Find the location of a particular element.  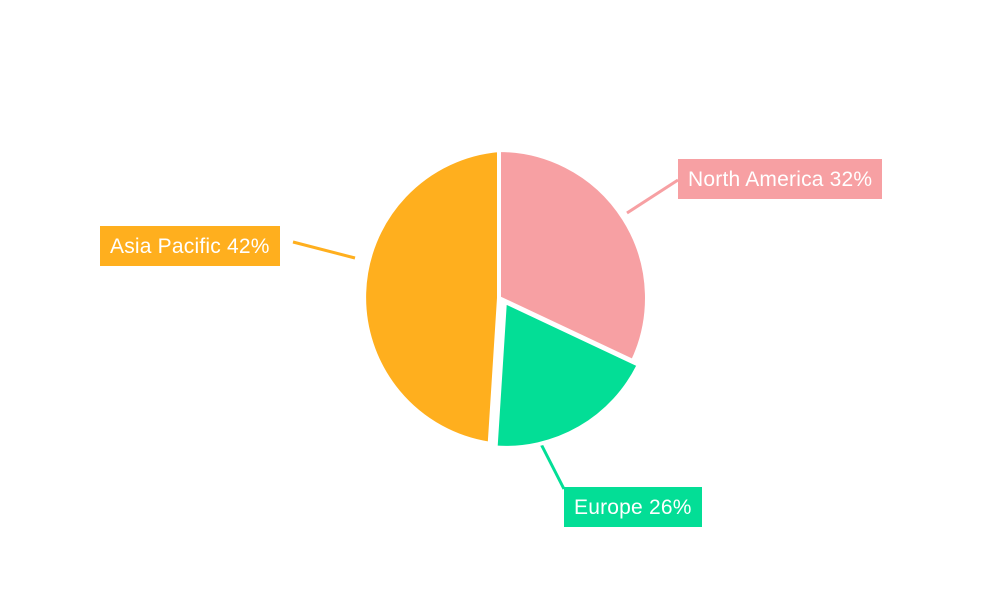

leader-line-north-america is located at coordinates (652, 196).